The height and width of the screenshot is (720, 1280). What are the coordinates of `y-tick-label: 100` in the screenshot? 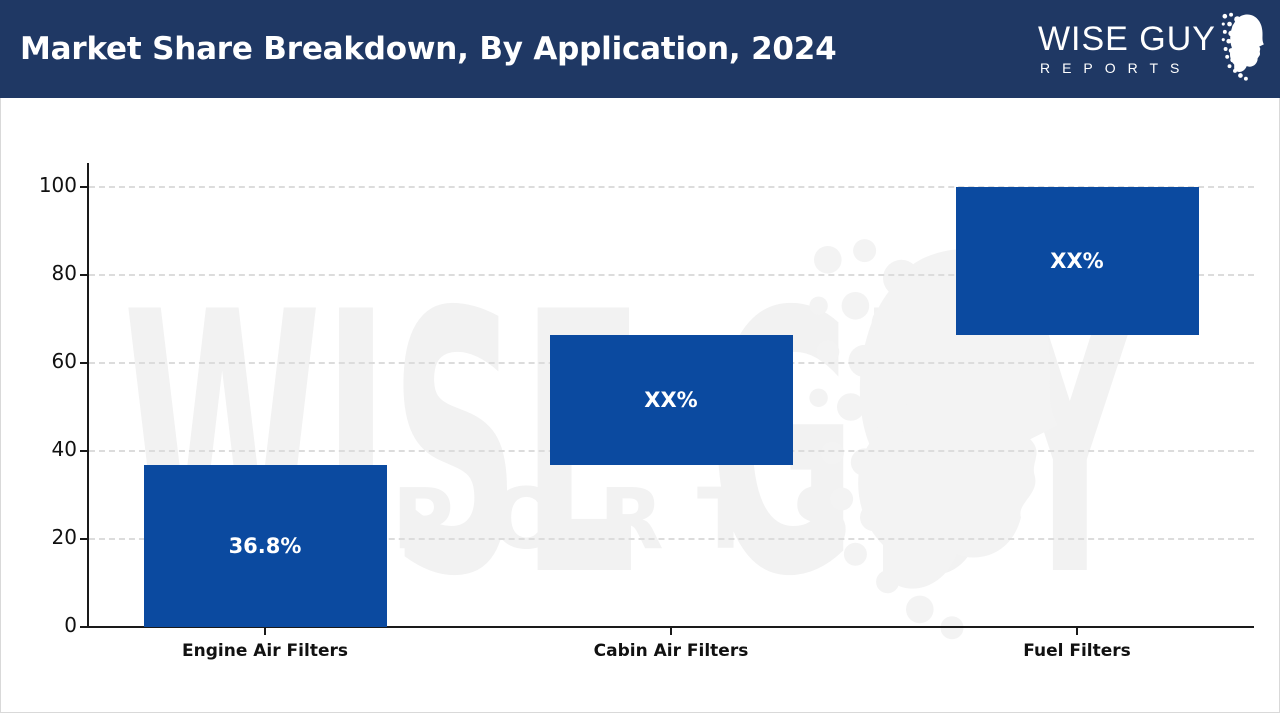 It's located at (57, 185).